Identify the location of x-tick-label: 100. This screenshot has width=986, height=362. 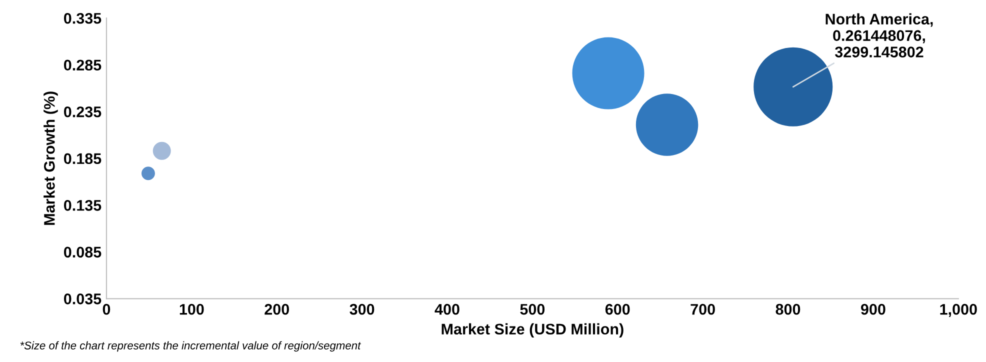
(192, 309).